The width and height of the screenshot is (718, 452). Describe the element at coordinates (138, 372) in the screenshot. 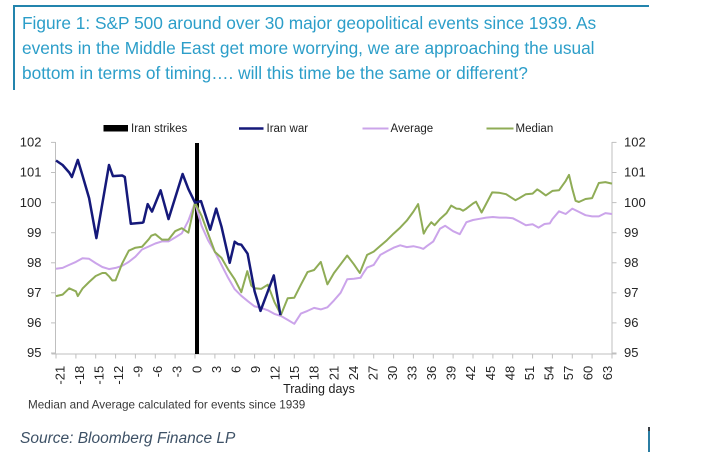

I see `svg-text: -9` at that location.